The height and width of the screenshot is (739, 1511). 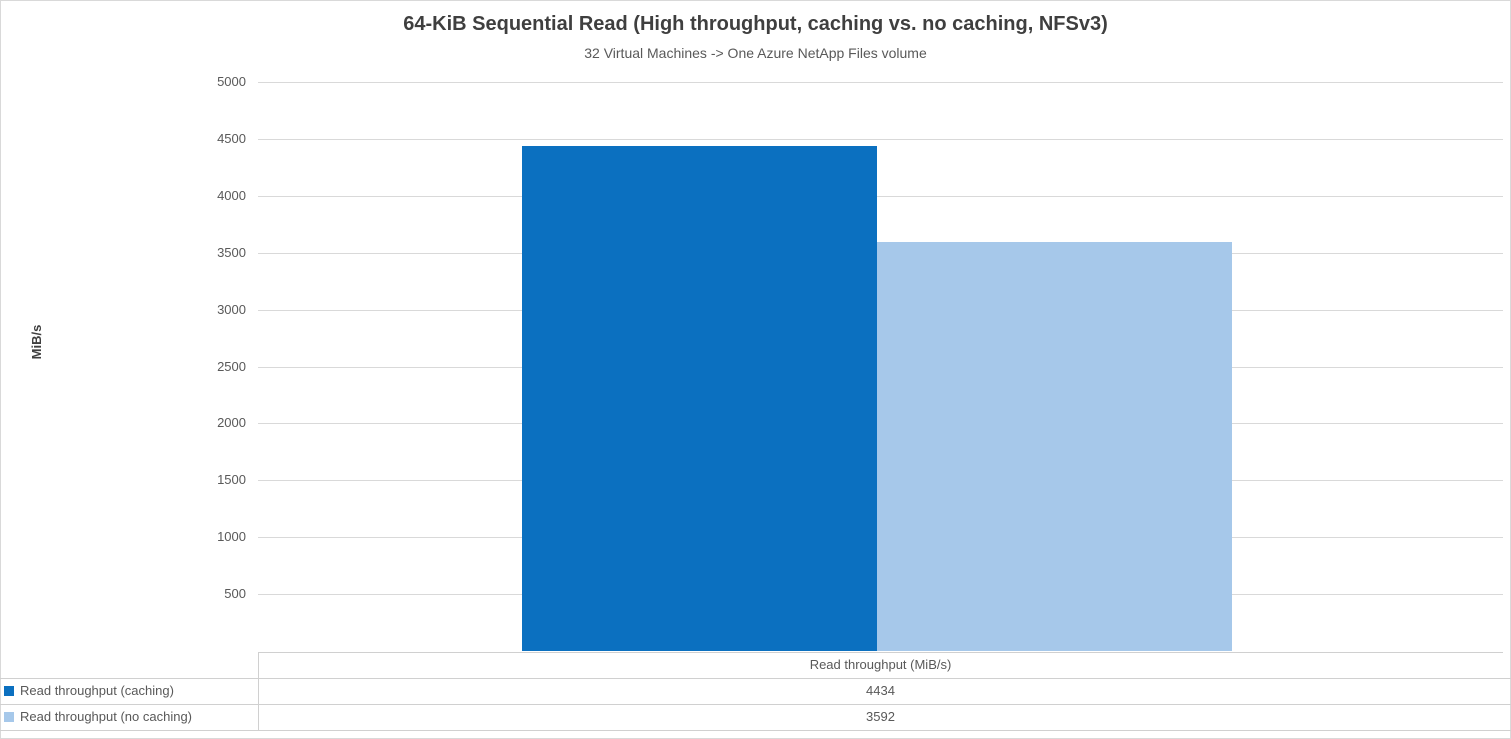 What do you see at coordinates (235, 594) in the screenshot?
I see `y-tick-label: 500` at bounding box center [235, 594].